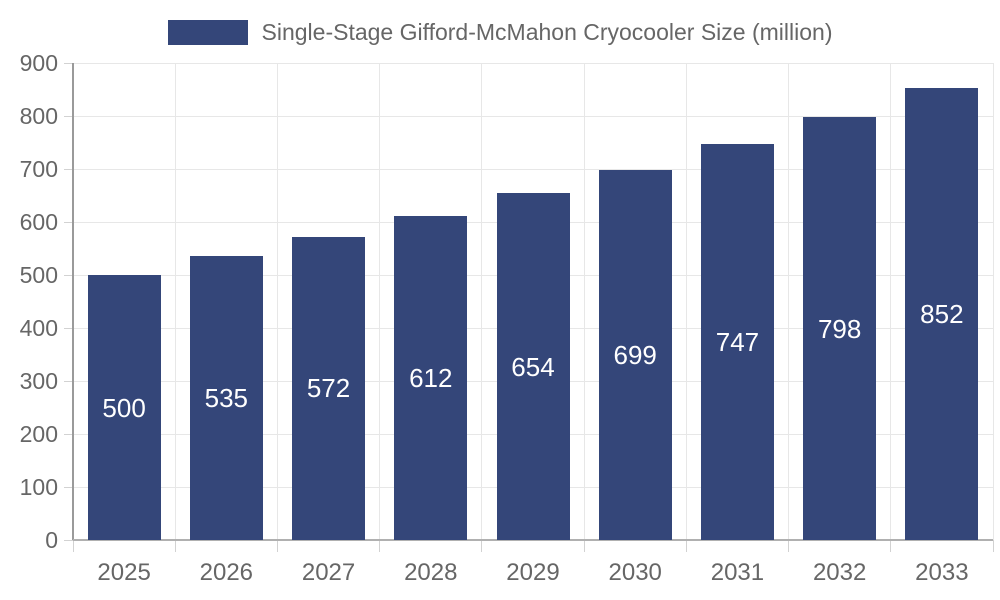  Describe the element at coordinates (737, 572) in the screenshot. I see `x-axis-tick-label: 2031` at that location.